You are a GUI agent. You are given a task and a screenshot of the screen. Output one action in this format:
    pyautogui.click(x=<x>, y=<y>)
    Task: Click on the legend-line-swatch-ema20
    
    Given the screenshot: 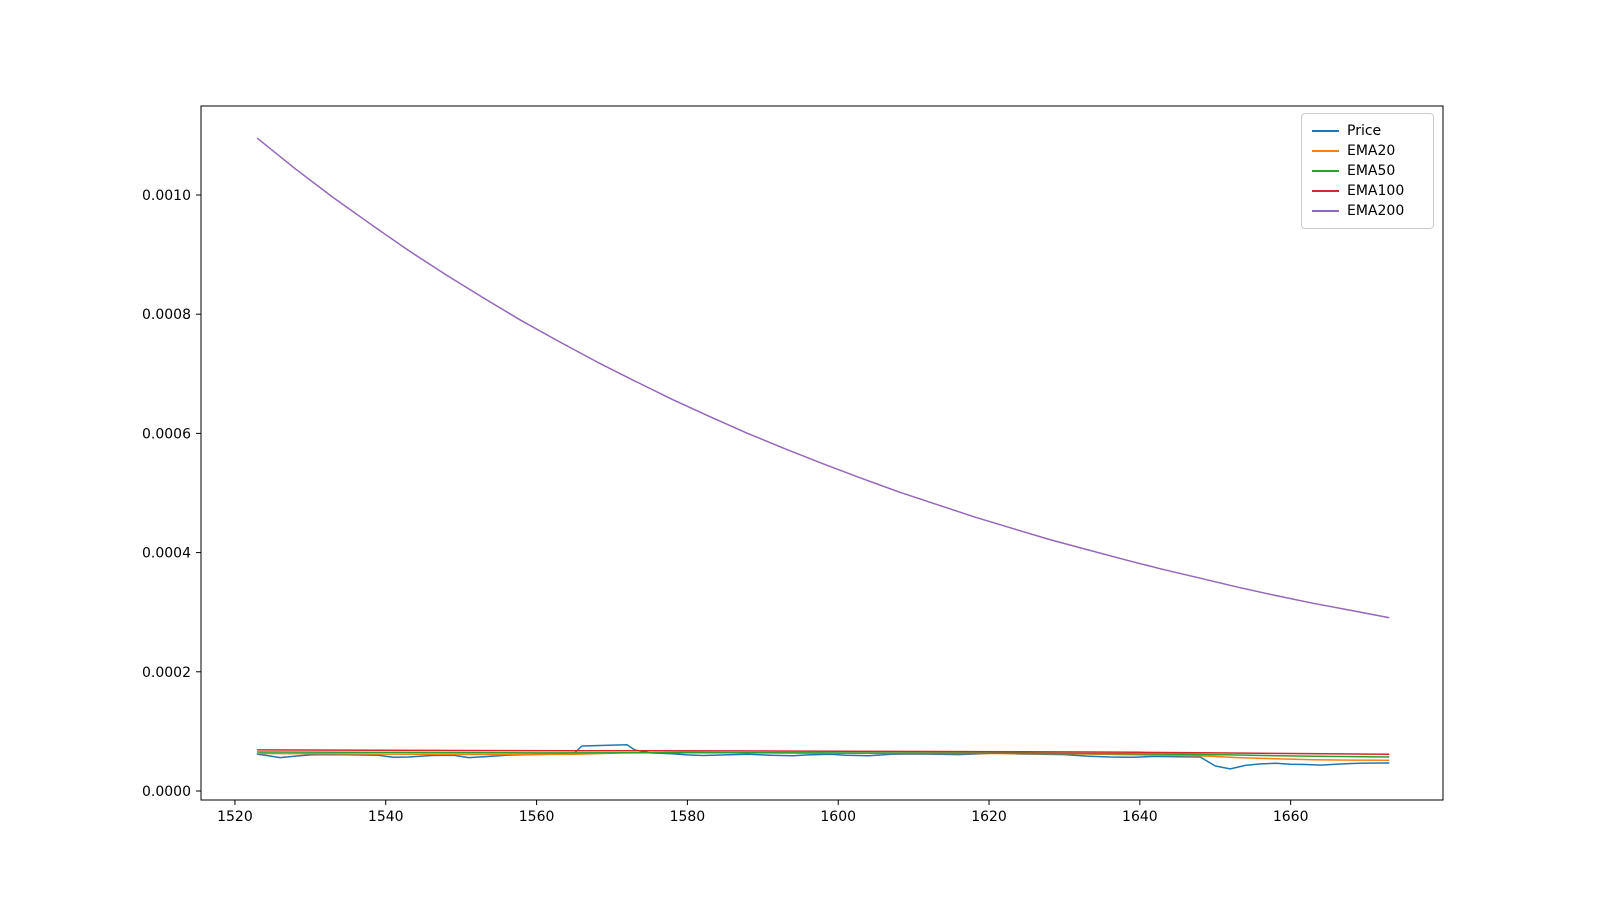 What is the action you would take?
    pyautogui.click(x=1325, y=151)
    